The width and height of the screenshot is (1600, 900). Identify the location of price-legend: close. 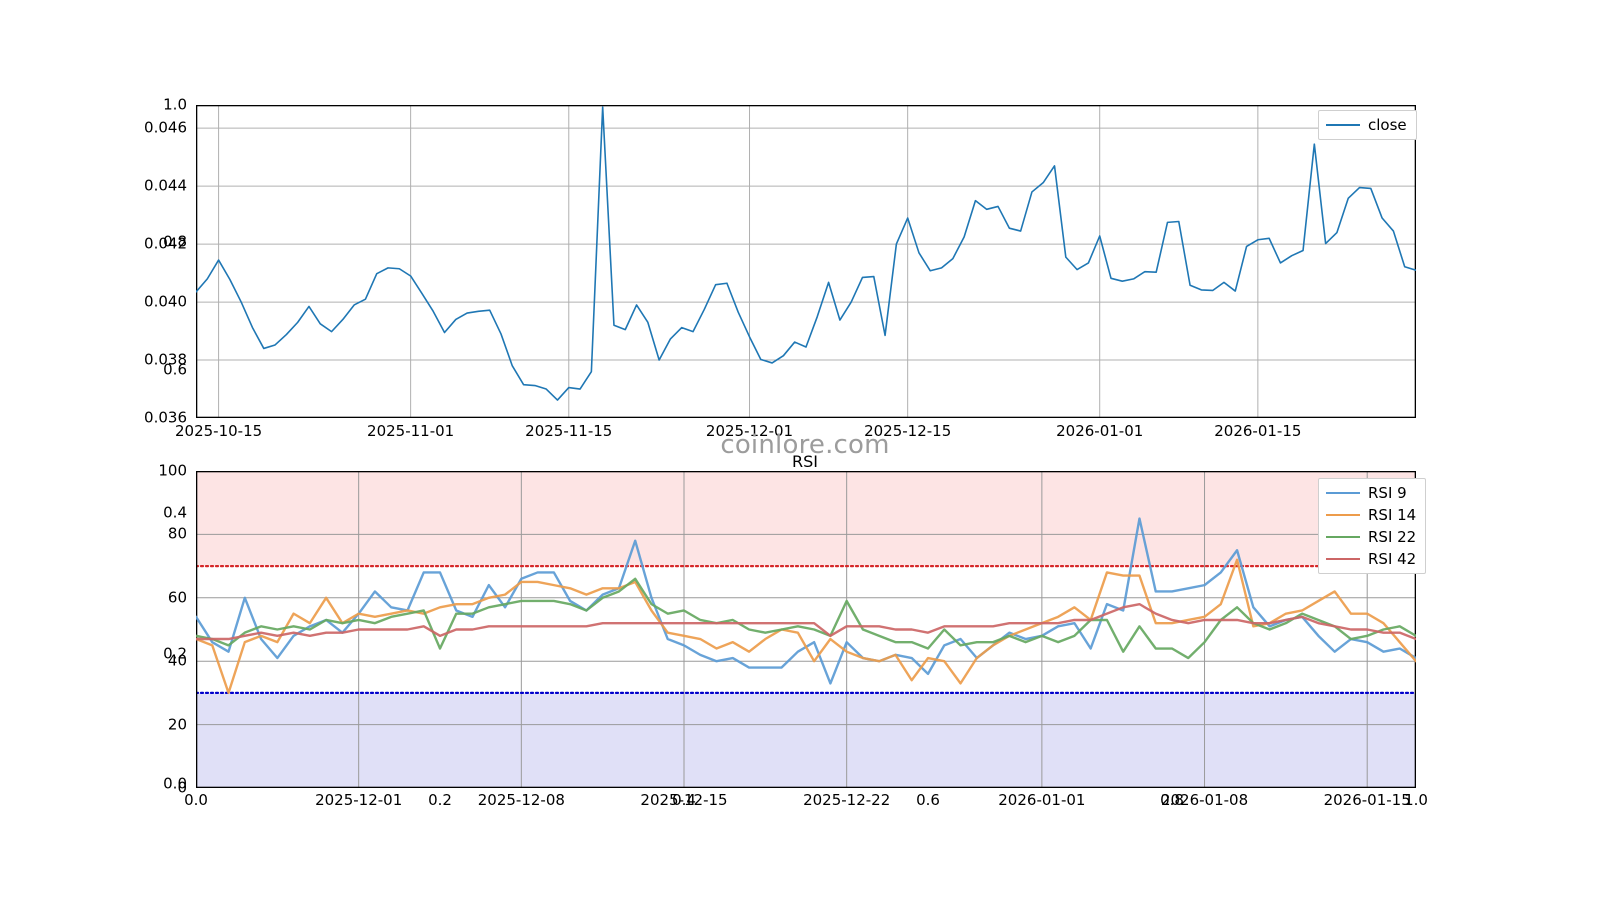
(1367, 125).